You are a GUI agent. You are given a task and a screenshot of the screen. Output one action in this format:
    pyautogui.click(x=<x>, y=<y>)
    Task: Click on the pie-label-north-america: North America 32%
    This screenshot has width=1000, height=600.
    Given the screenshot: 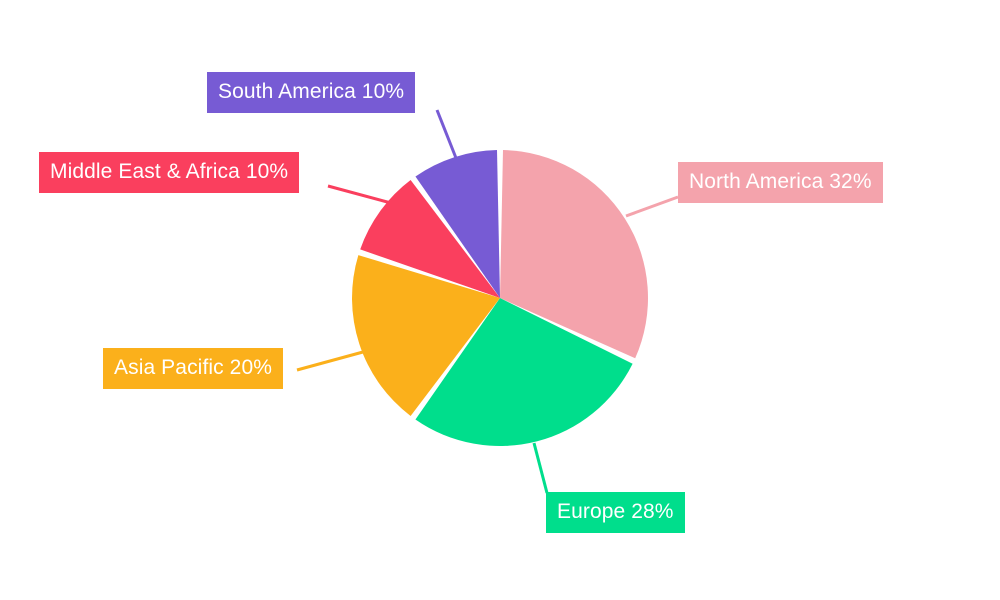 What is the action you would take?
    pyautogui.click(x=780, y=182)
    